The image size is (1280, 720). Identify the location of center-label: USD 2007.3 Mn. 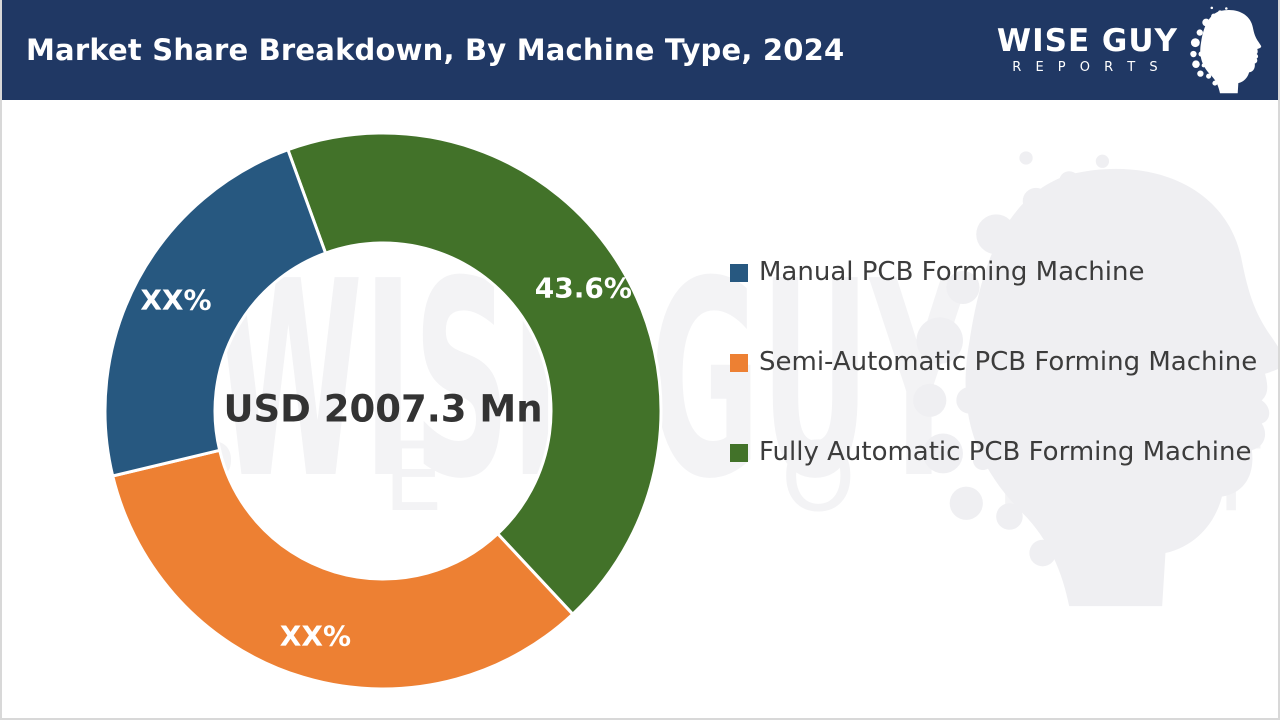
(383, 409).